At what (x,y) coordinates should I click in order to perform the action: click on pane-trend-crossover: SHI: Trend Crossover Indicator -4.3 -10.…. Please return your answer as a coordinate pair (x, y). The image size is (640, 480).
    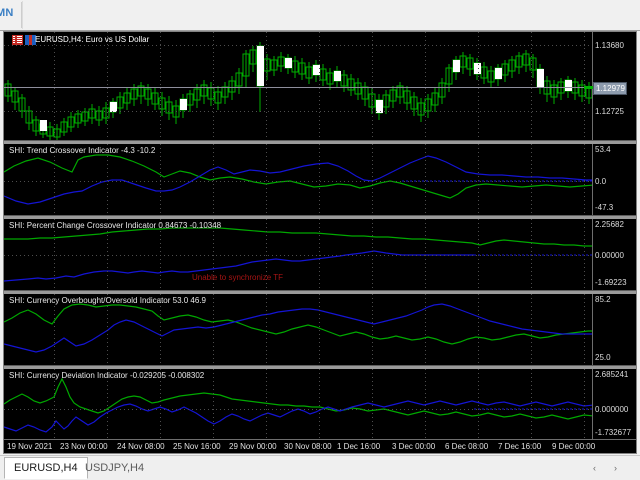
    Looking at the image, I should click on (320, 179).